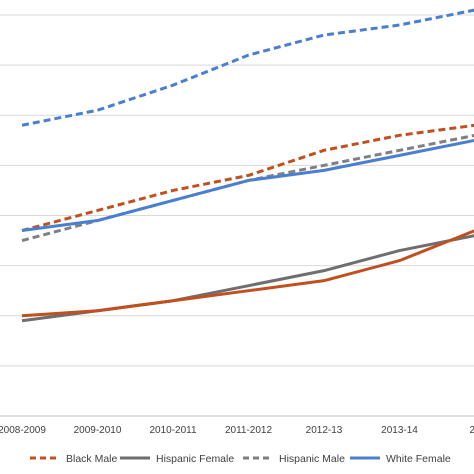 The height and width of the screenshot is (474, 474). Describe the element at coordinates (23, 430) in the screenshot. I see `x-tick-label: 2008-2009` at that location.